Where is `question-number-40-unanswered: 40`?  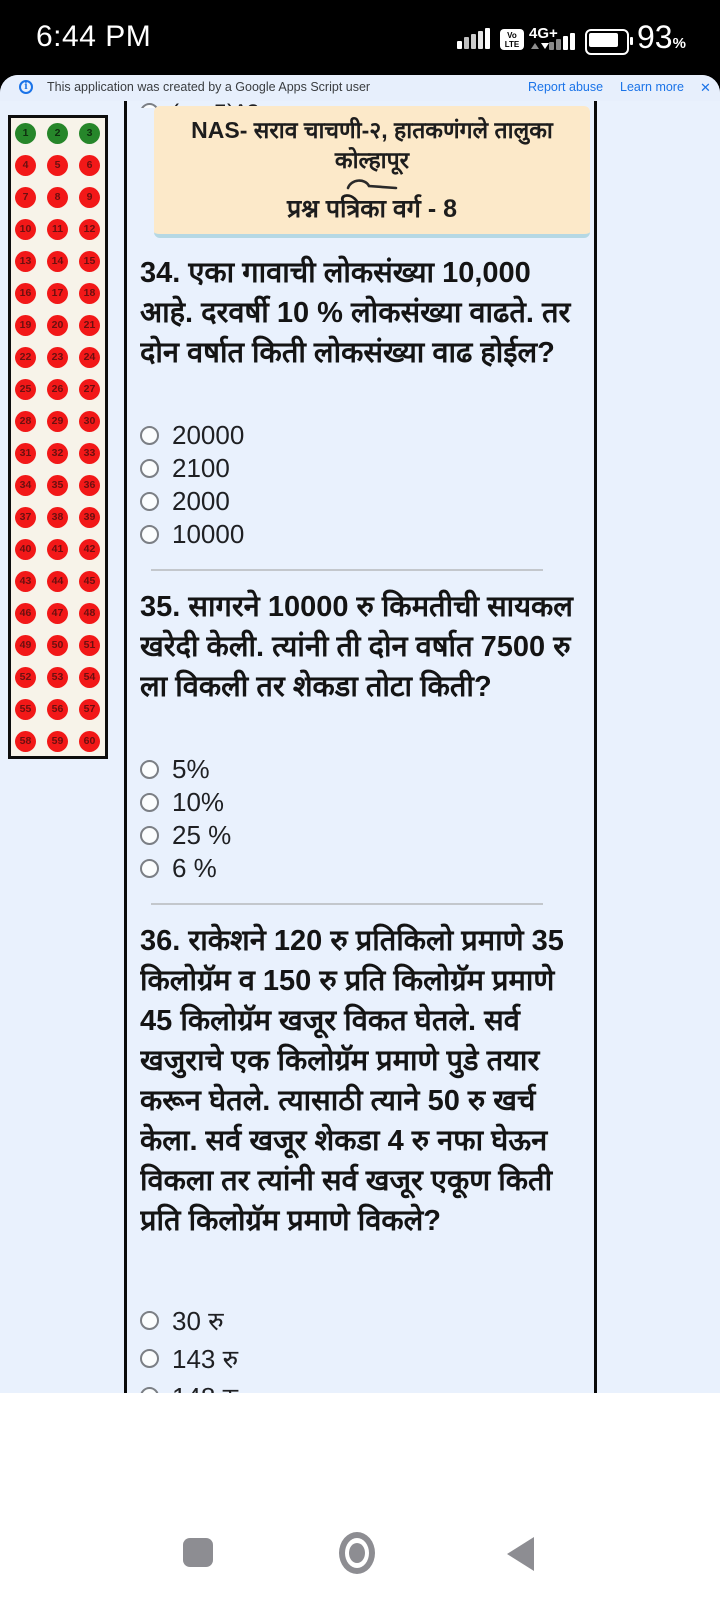 question-number-40-unanswered: 40 is located at coordinates (25, 549).